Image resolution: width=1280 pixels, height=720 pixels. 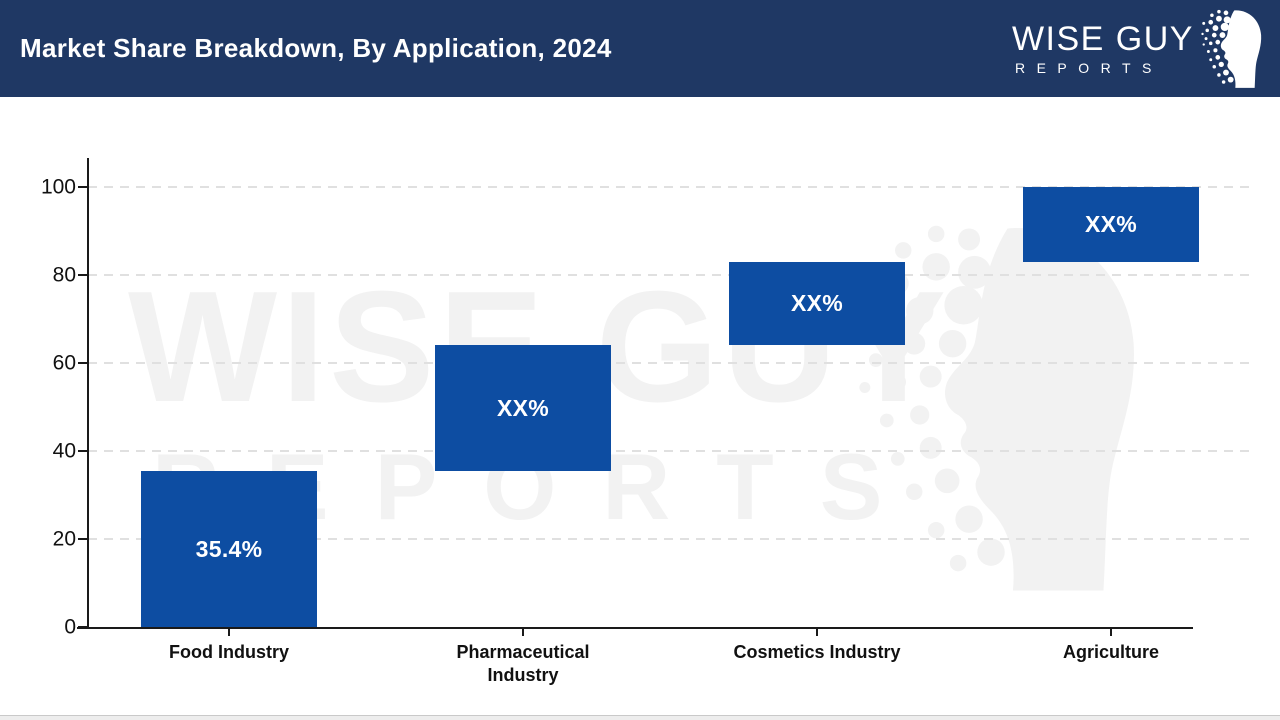 I want to click on footer-strip, so click(x=640, y=717).